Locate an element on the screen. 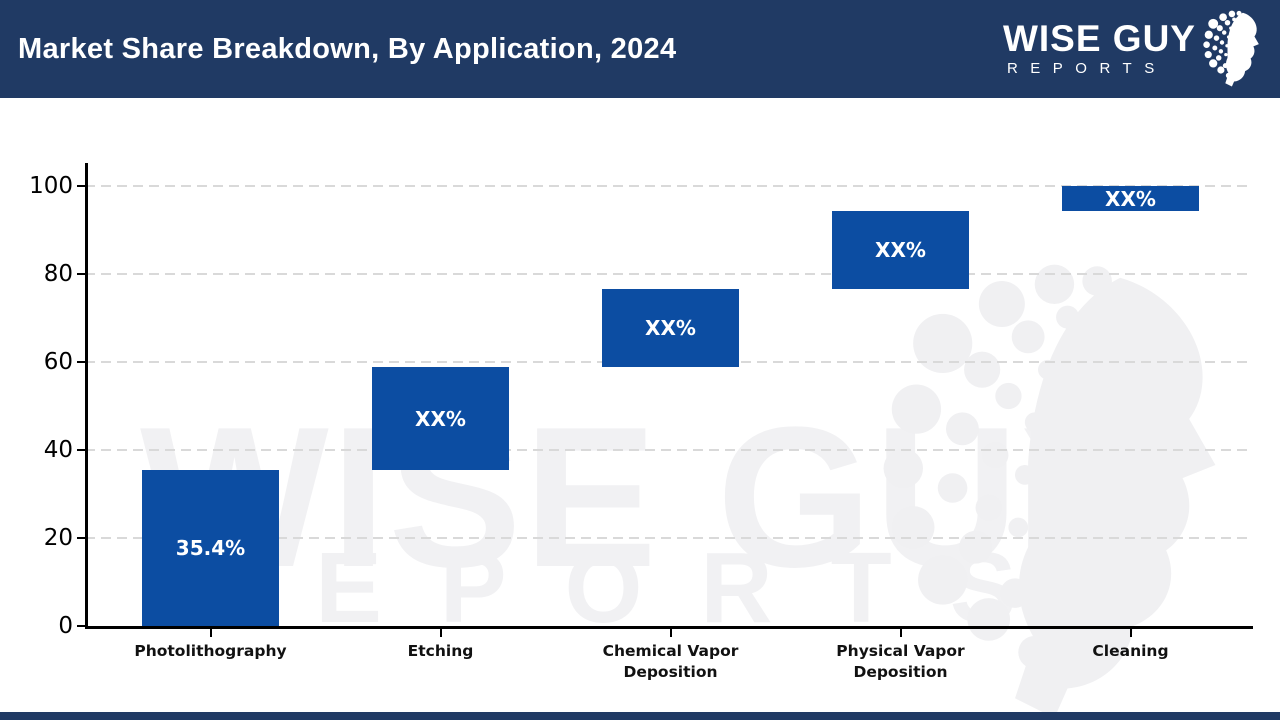 The width and height of the screenshot is (1280, 720). x-category-label: Photolithography is located at coordinates (210, 651).